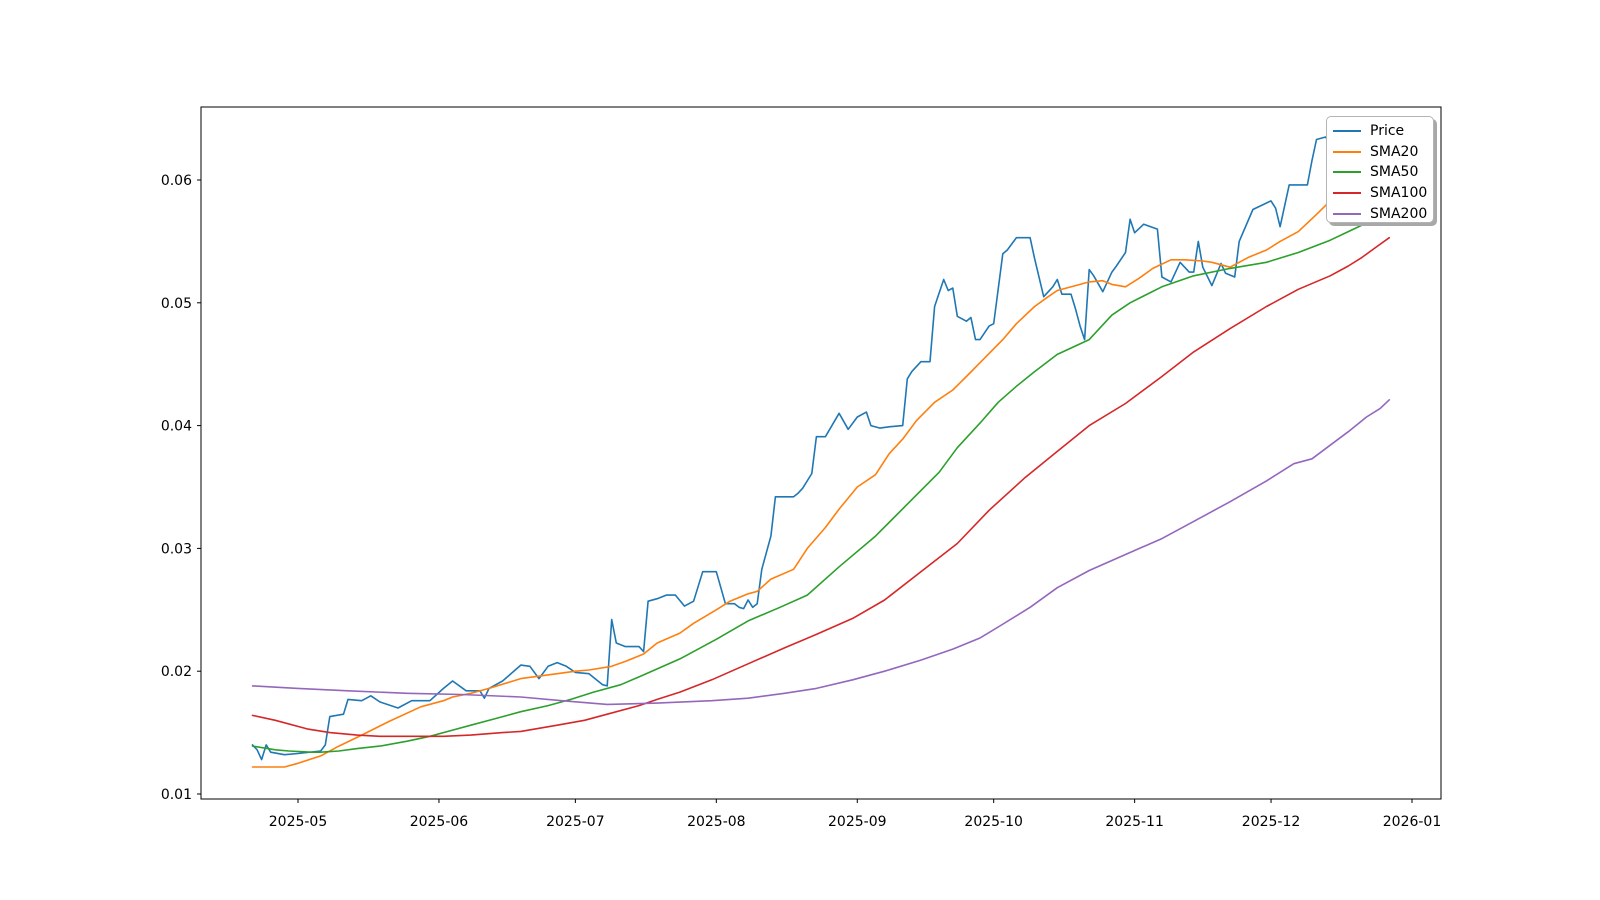  I want to click on legend-line-sample-sma200, so click(1347, 213).